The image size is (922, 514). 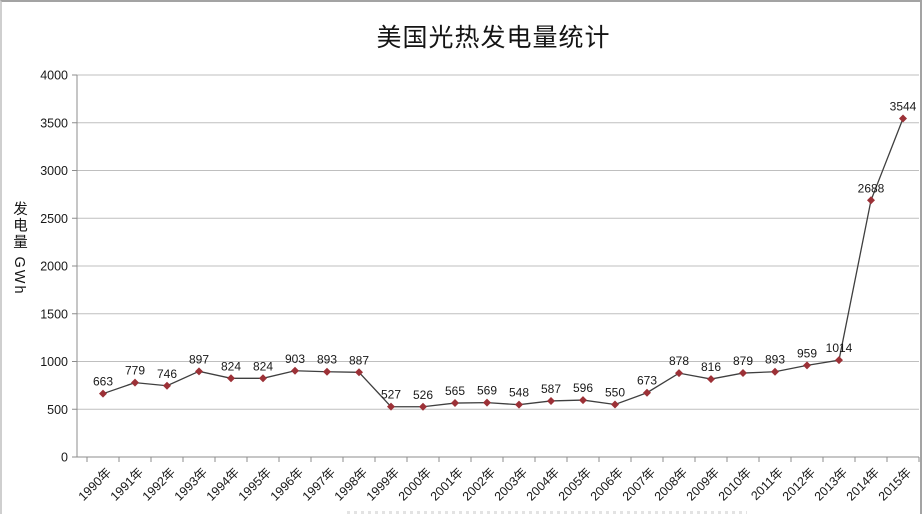 What do you see at coordinates (831, 484) in the screenshot?
I see `x-tick-label: 2013年` at bounding box center [831, 484].